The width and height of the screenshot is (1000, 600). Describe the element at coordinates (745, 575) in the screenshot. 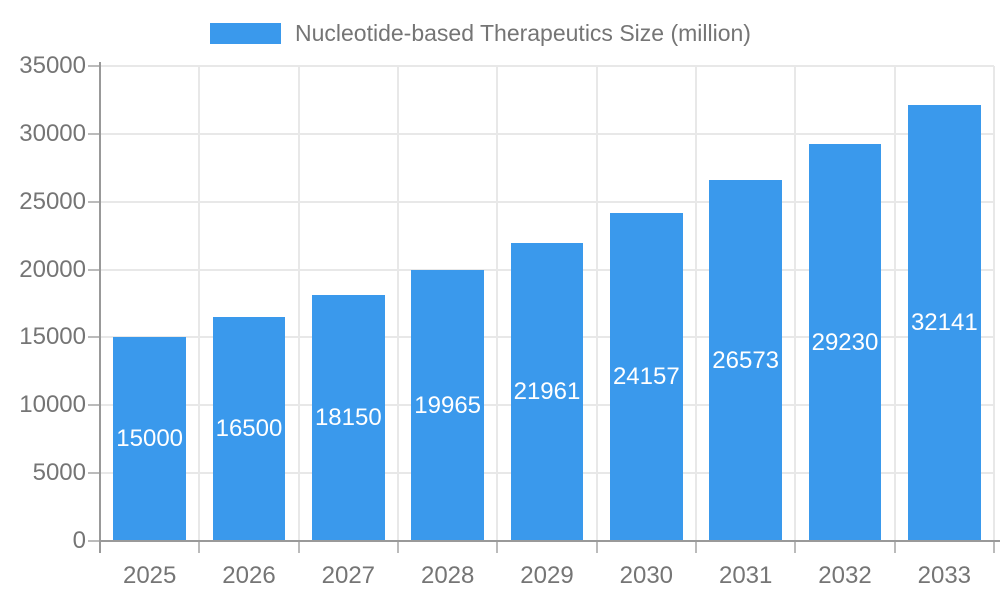

I see `x-axis-tick-label: 2031` at that location.